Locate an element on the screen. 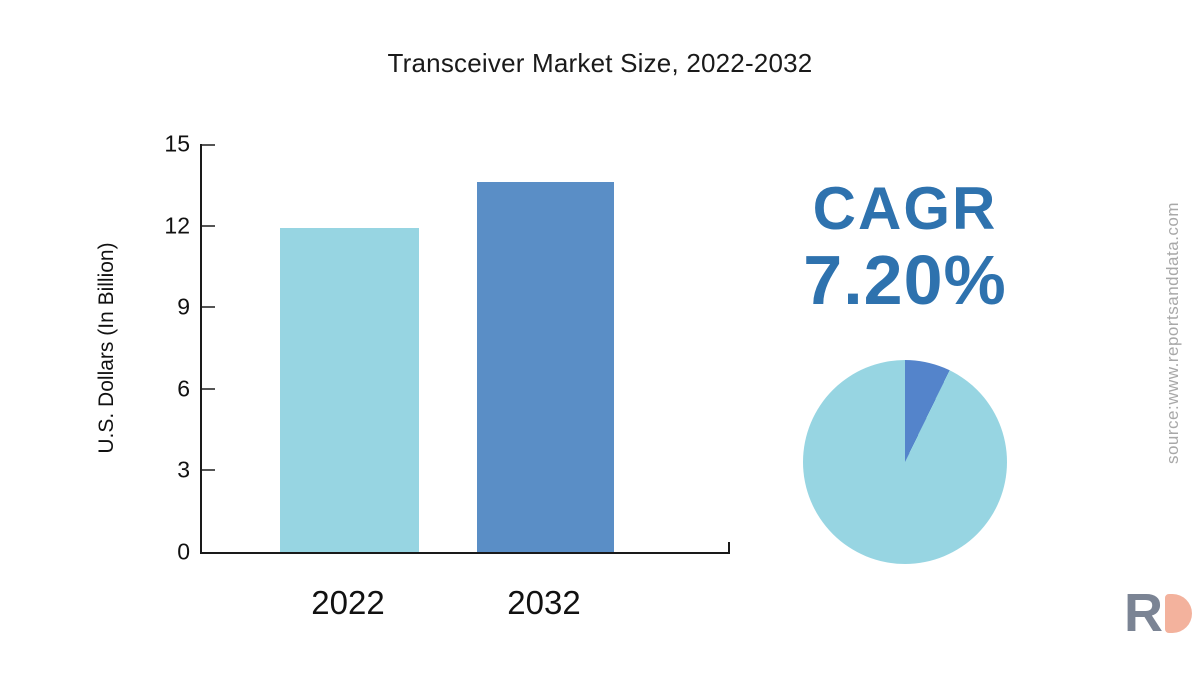 This screenshot has height=674, width=1200. y-tick-label: 6 is located at coordinates (183, 388).